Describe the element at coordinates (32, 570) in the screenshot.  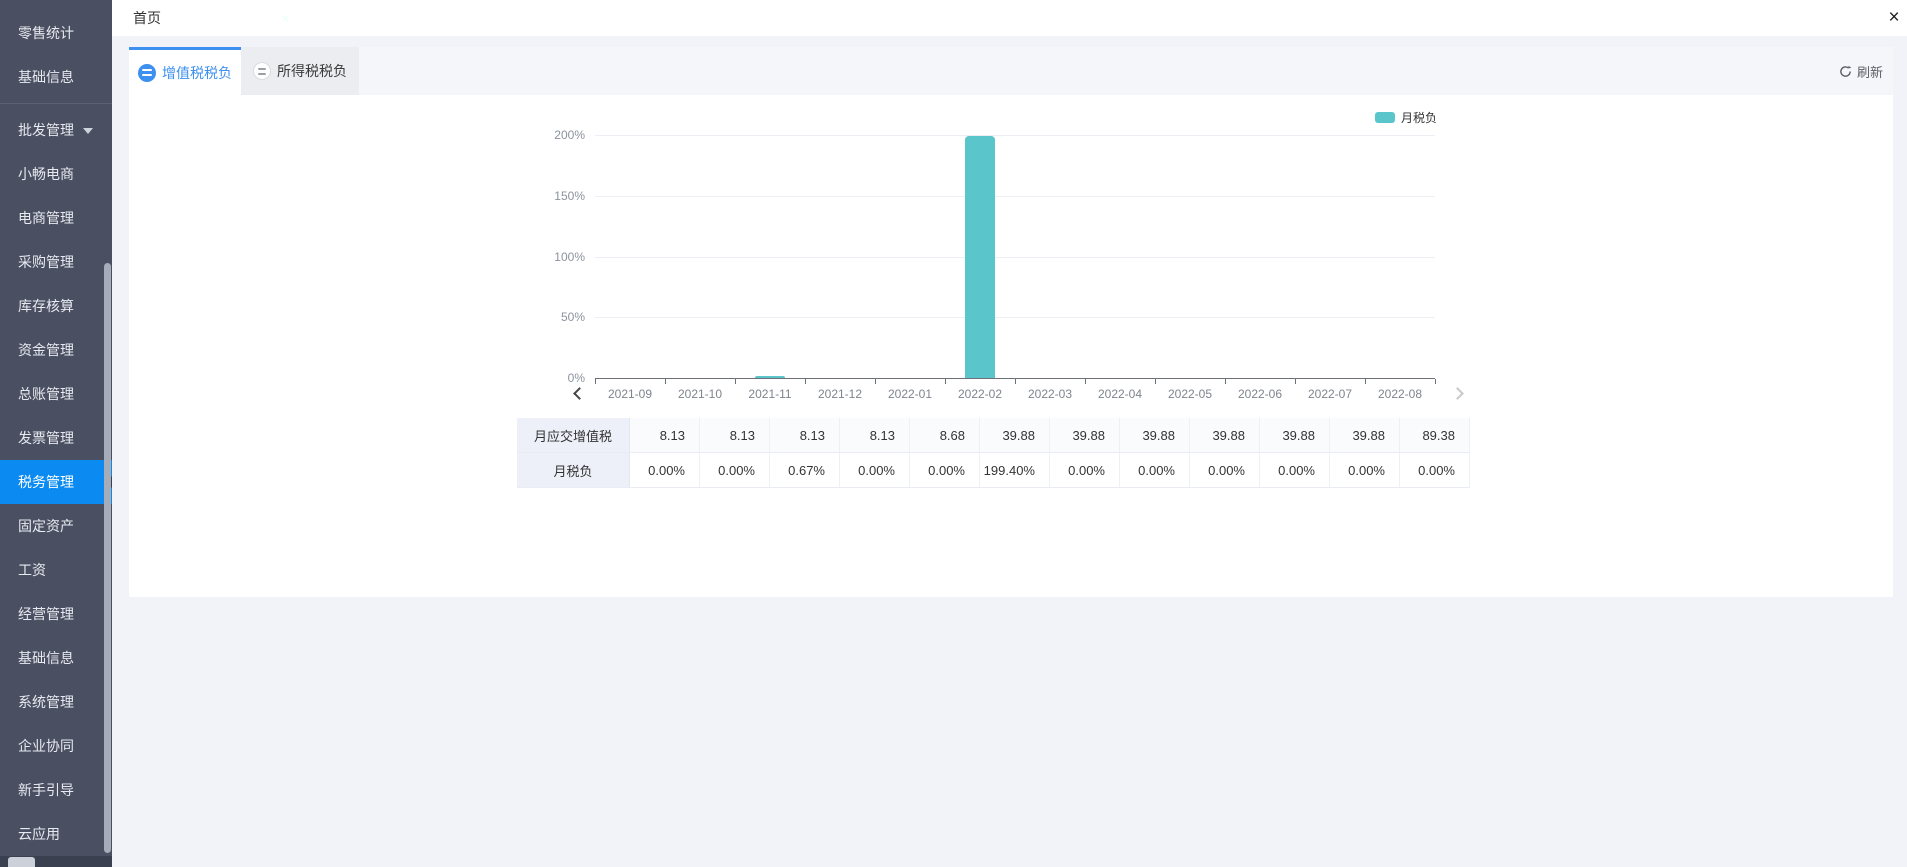
I see `sidebar-item-13: 工资` at that location.